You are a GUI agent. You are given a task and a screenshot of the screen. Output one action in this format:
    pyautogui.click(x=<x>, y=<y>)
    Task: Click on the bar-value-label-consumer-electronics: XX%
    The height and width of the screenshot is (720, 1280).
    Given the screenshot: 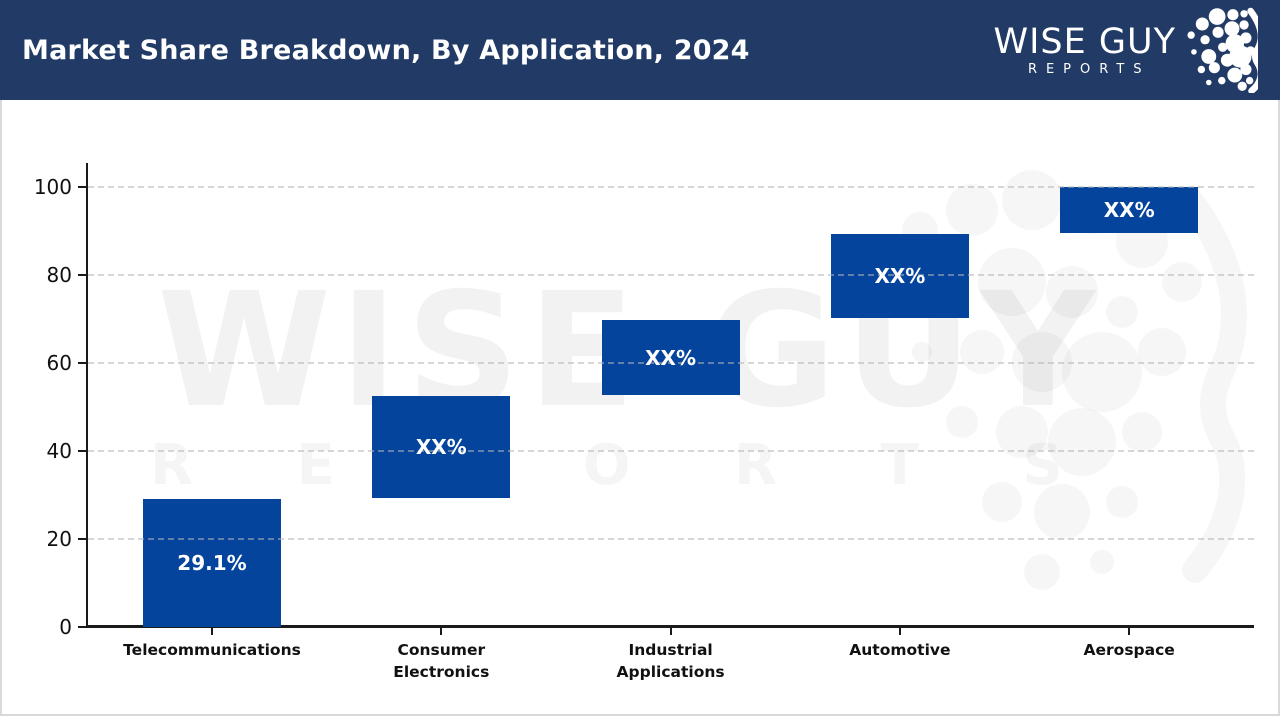 What is the action you would take?
    pyautogui.click(x=441, y=446)
    